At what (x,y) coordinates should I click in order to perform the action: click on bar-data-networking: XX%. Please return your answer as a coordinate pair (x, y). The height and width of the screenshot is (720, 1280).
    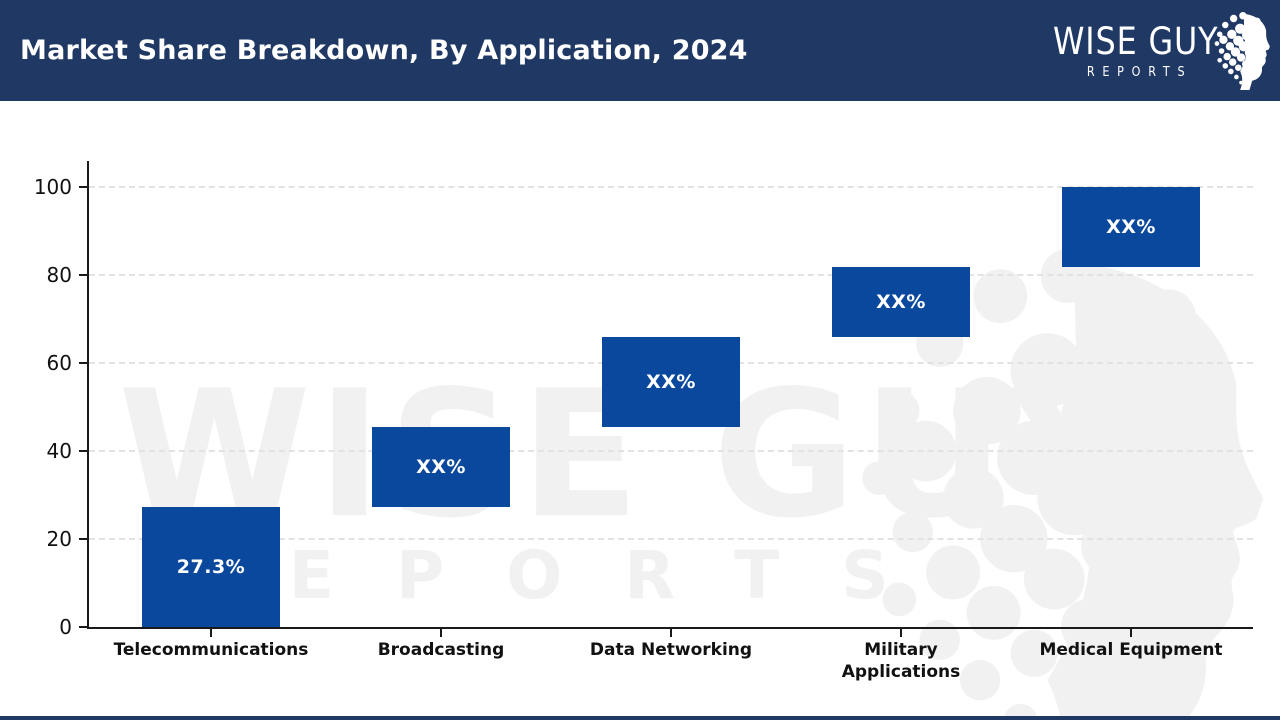
    Looking at the image, I should click on (671, 381).